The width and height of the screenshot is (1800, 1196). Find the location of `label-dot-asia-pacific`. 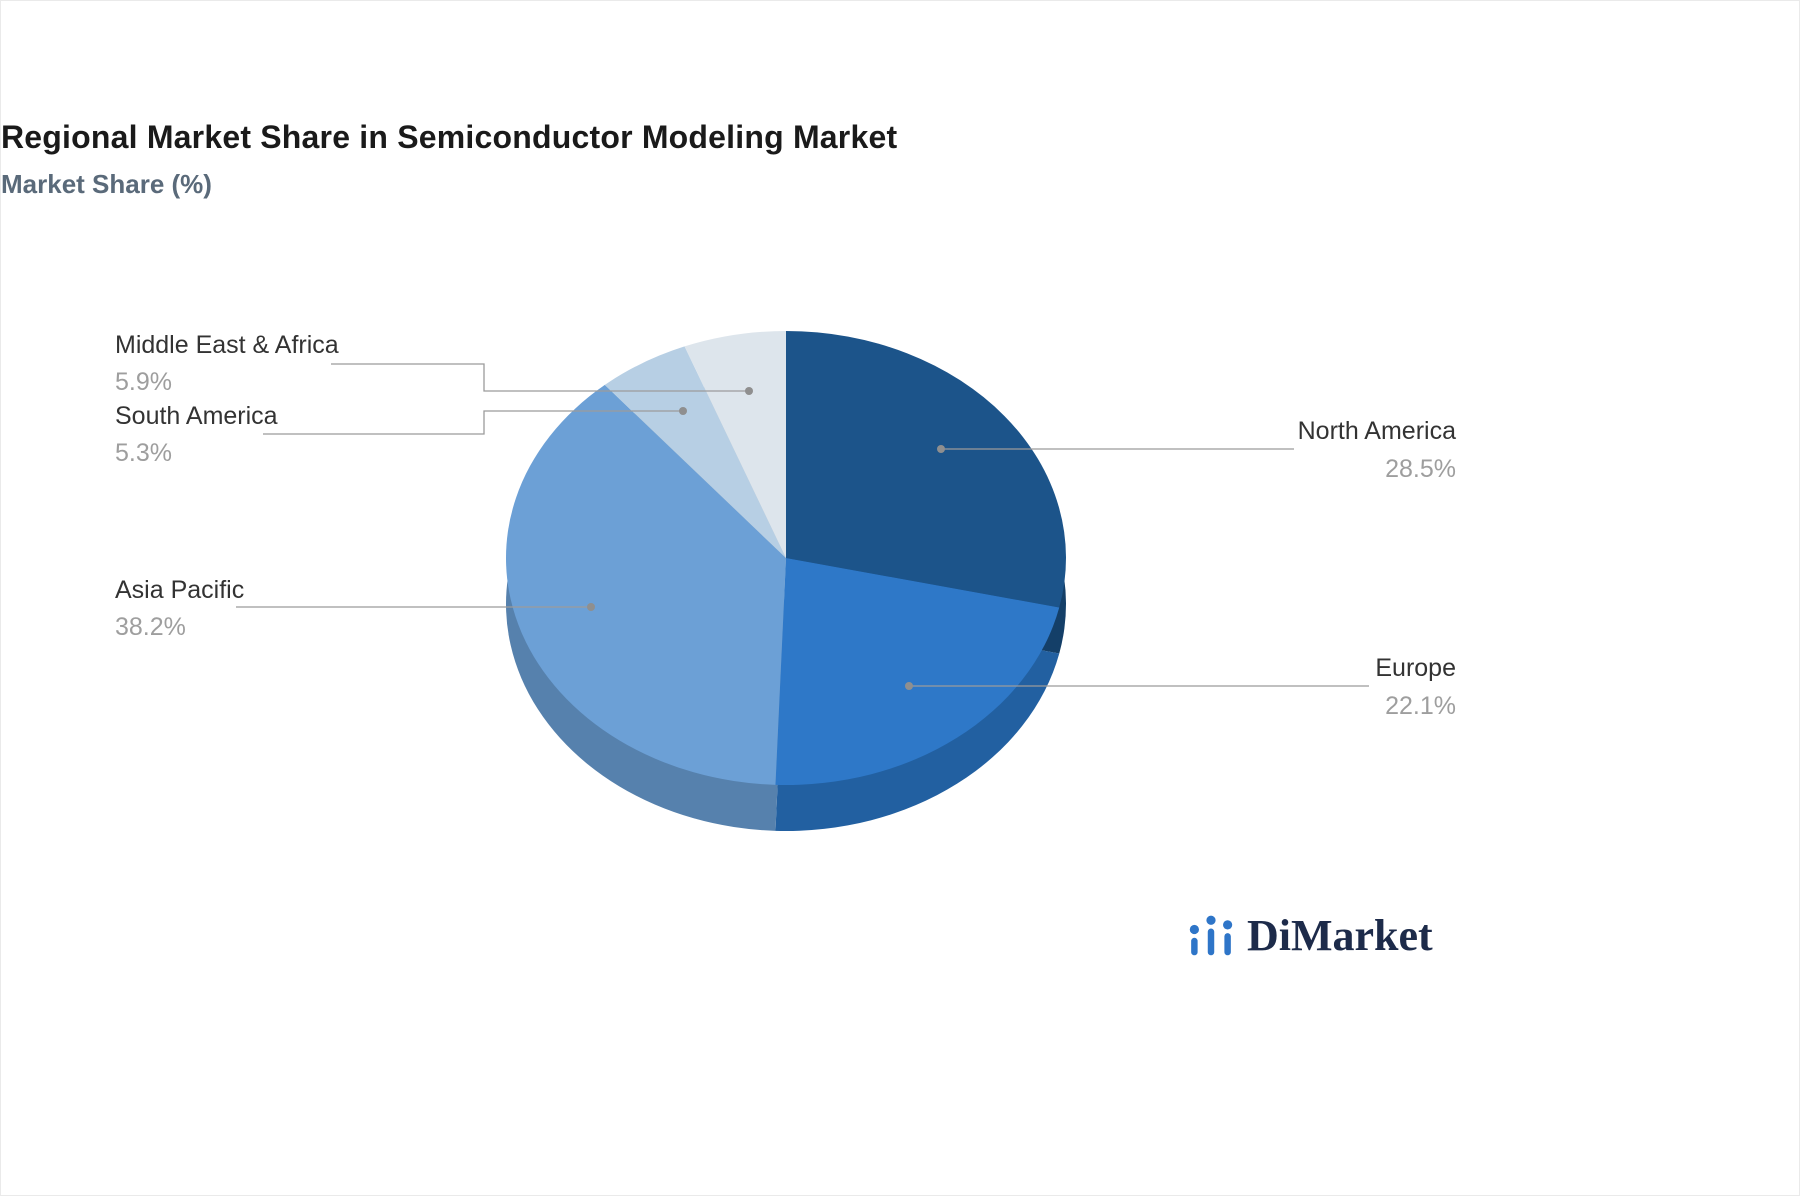

label-dot-asia-pacific is located at coordinates (591, 607).